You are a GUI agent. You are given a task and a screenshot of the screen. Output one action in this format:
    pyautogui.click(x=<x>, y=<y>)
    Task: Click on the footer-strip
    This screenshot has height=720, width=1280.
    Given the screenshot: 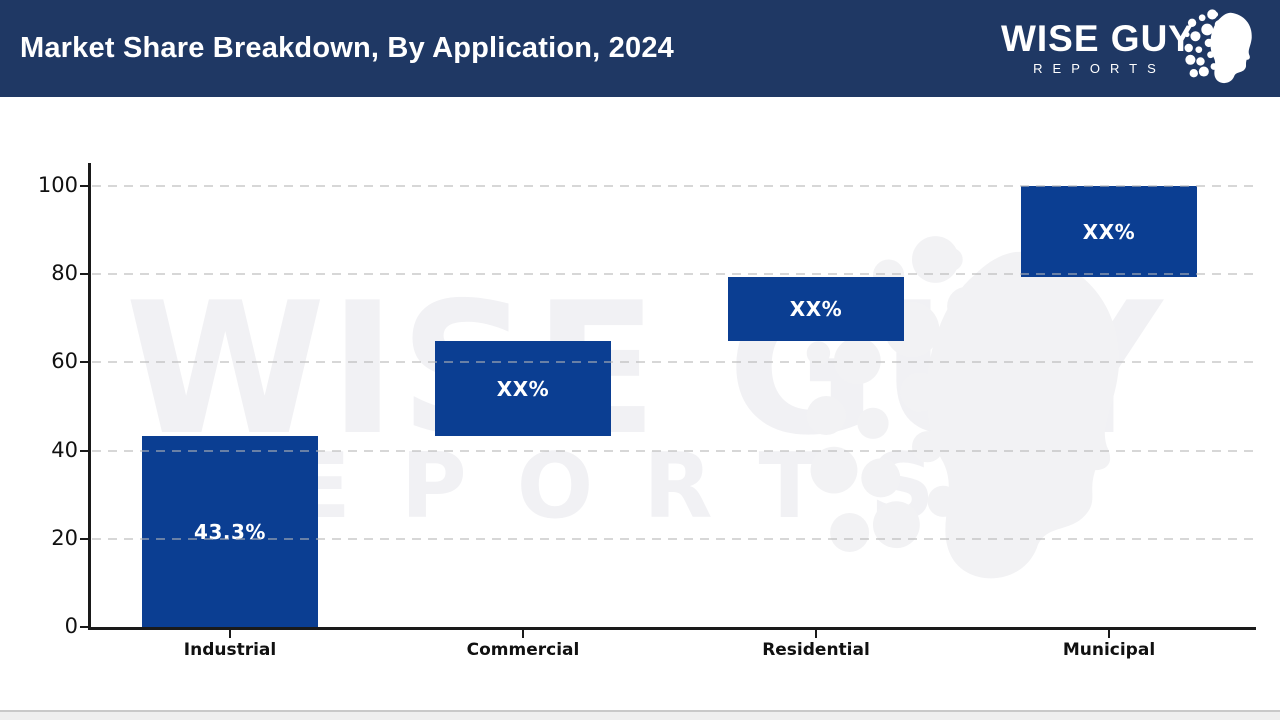 What is the action you would take?
    pyautogui.click(x=640, y=716)
    